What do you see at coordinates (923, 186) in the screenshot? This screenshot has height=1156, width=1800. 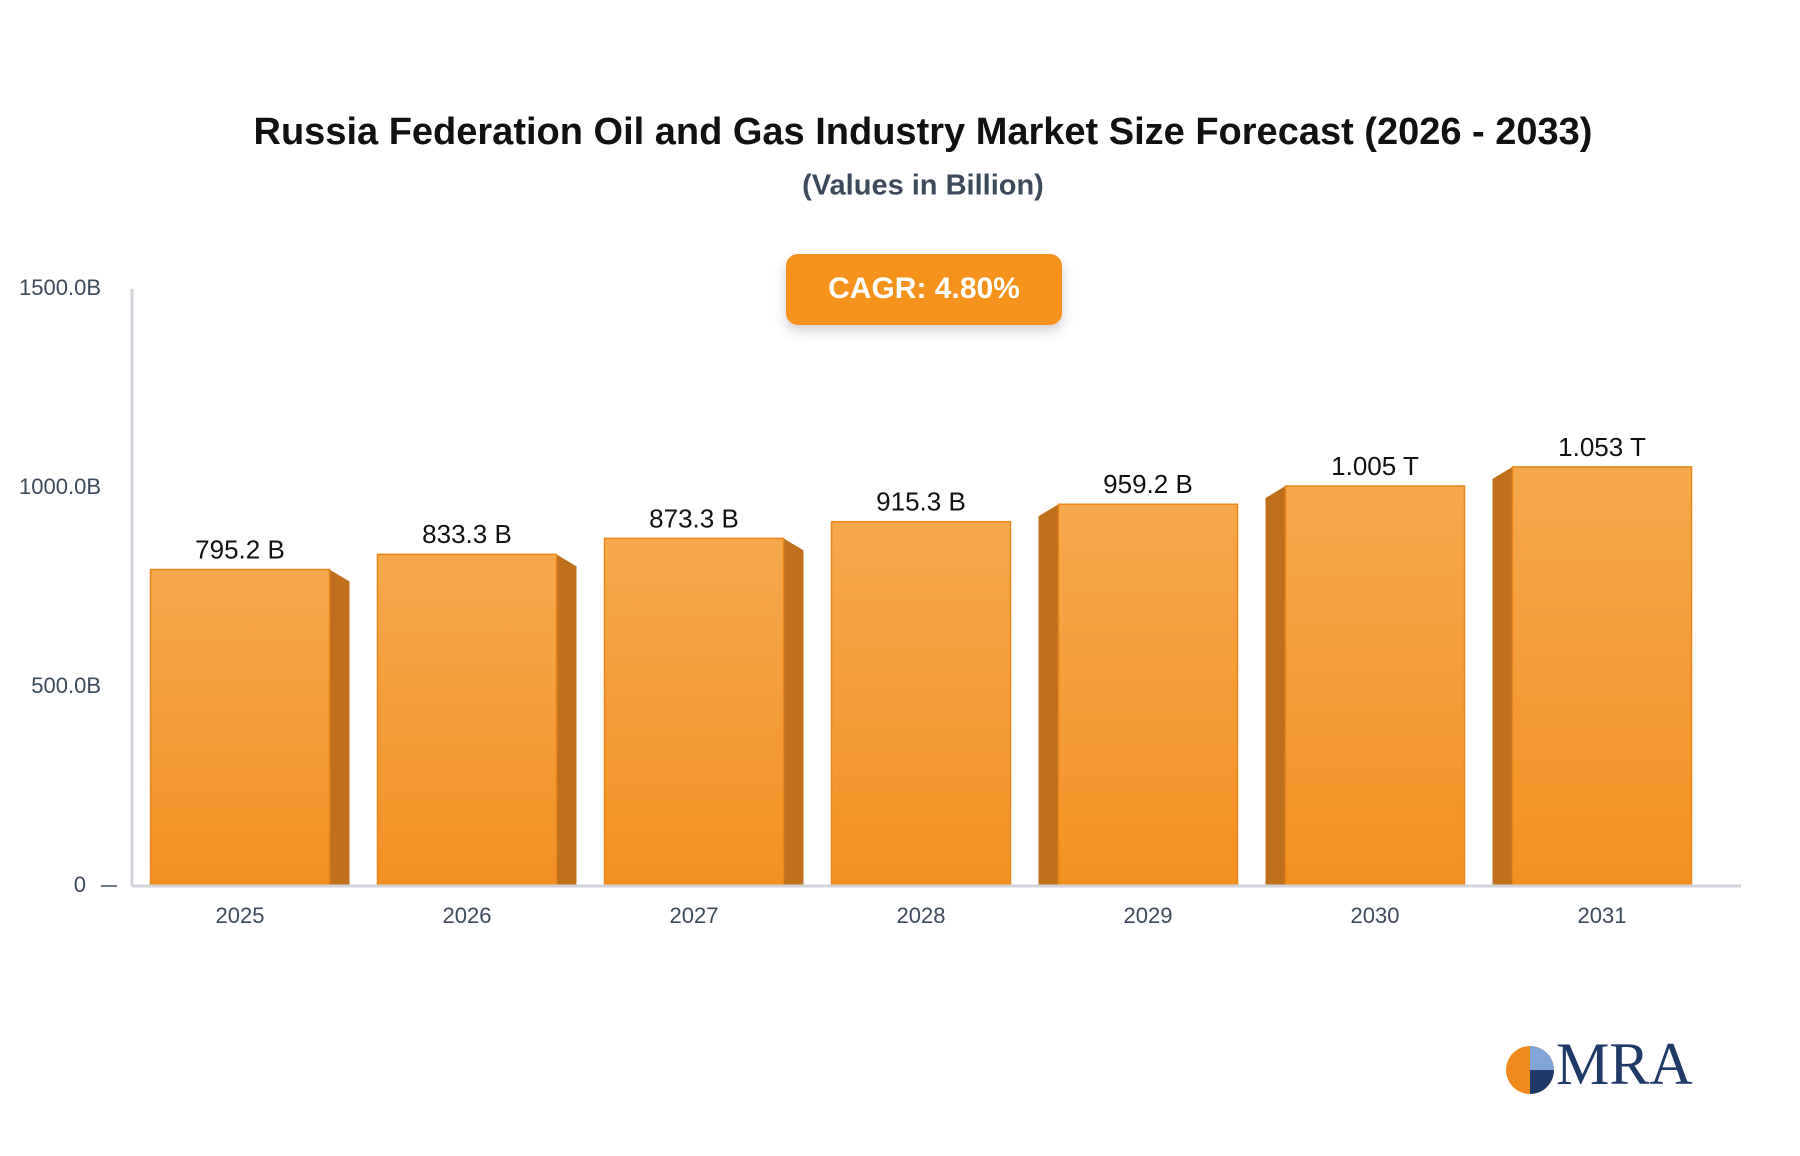 I see `chart-subtitle: (Values in Billion)` at bounding box center [923, 186].